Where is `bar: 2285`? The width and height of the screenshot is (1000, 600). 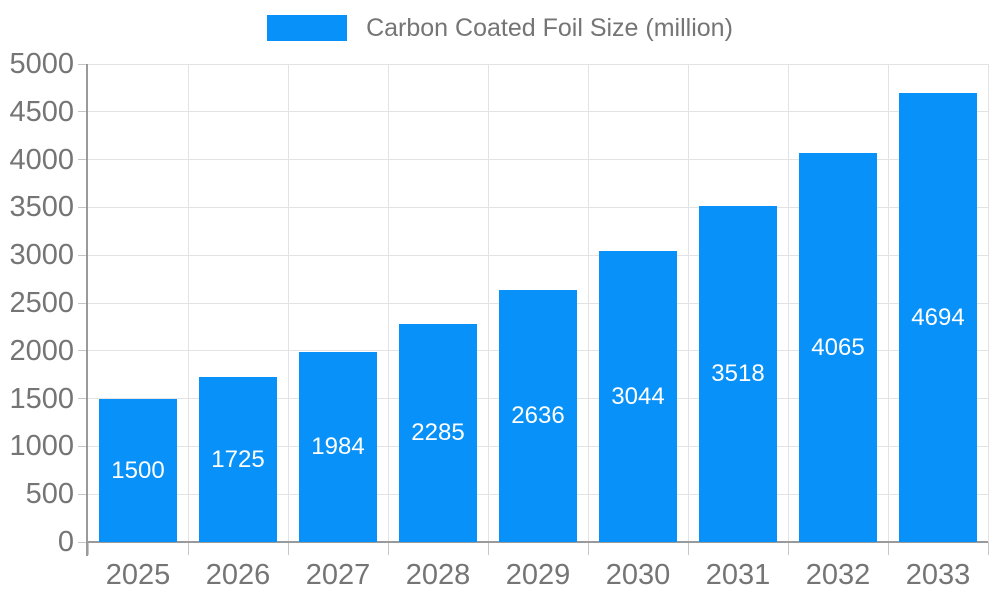
bar: 2285 is located at coordinates (438, 433).